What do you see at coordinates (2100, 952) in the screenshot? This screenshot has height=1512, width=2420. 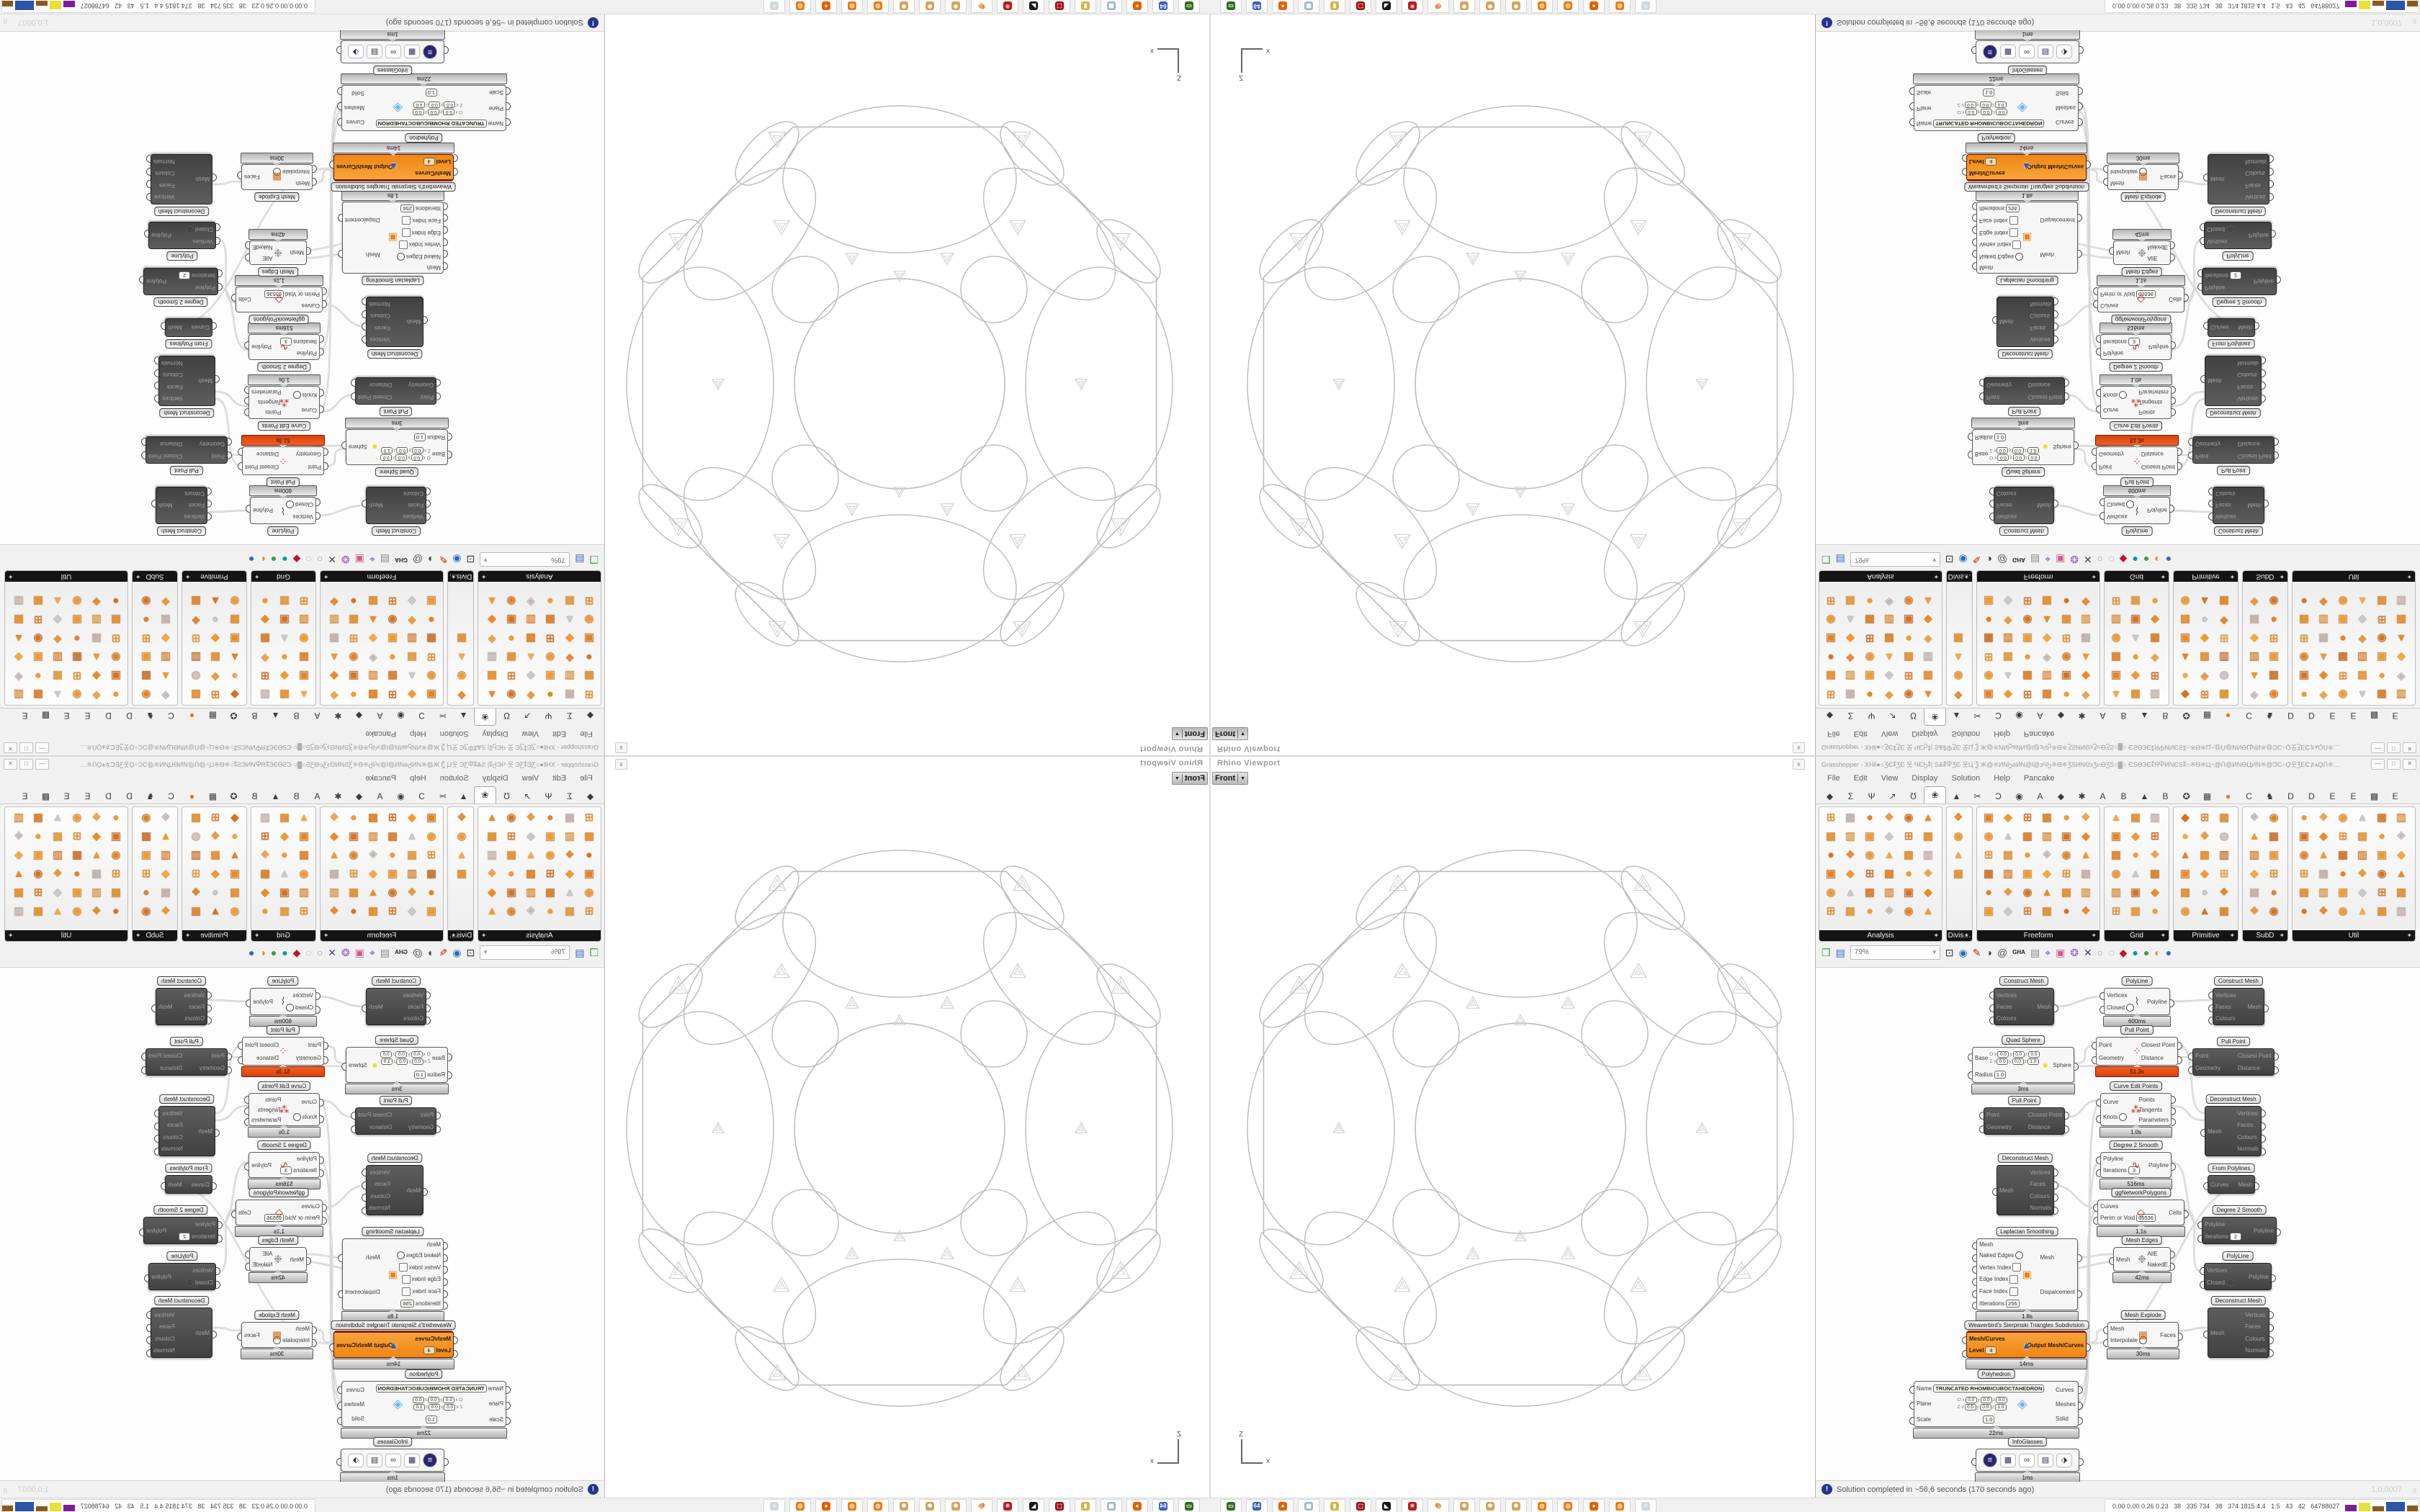 I see `wire-sphere-a-icon: ○` at bounding box center [2100, 952].